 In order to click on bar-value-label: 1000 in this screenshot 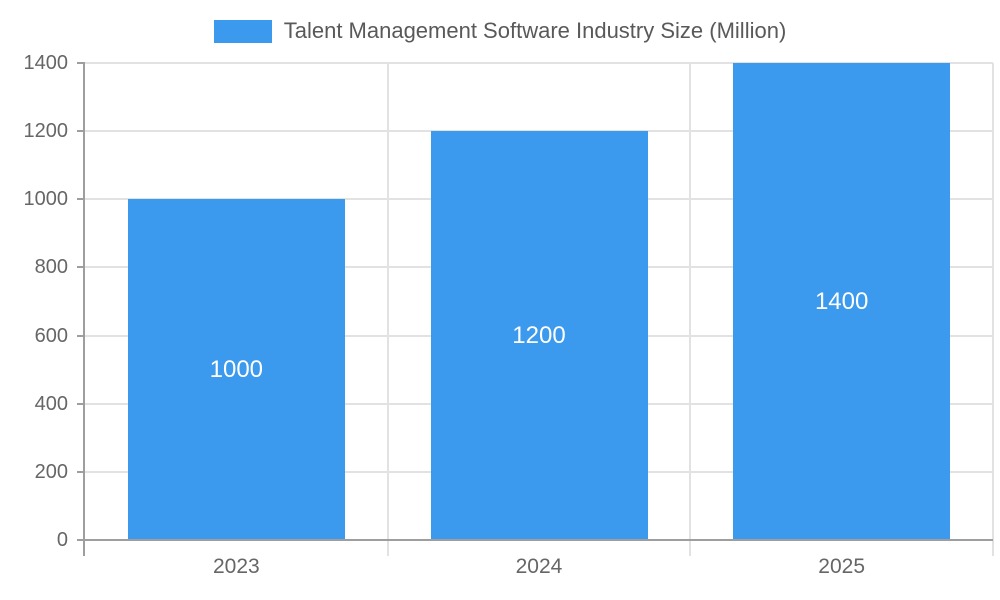, I will do `click(236, 369)`.